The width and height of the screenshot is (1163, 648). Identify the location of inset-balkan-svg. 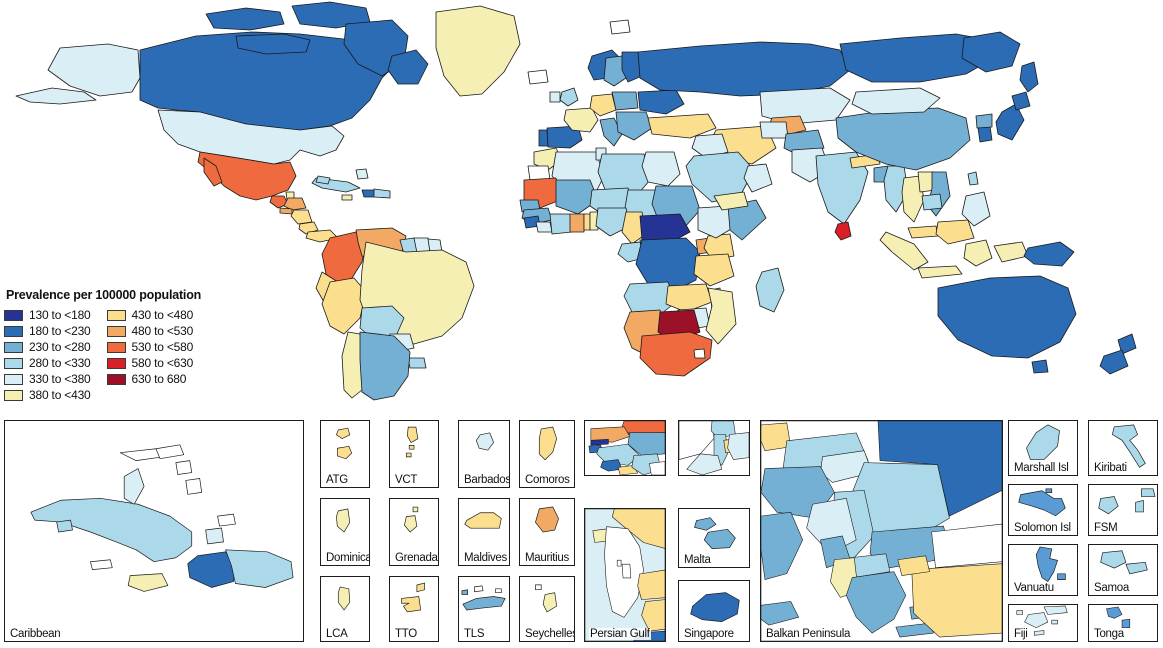
(881, 531).